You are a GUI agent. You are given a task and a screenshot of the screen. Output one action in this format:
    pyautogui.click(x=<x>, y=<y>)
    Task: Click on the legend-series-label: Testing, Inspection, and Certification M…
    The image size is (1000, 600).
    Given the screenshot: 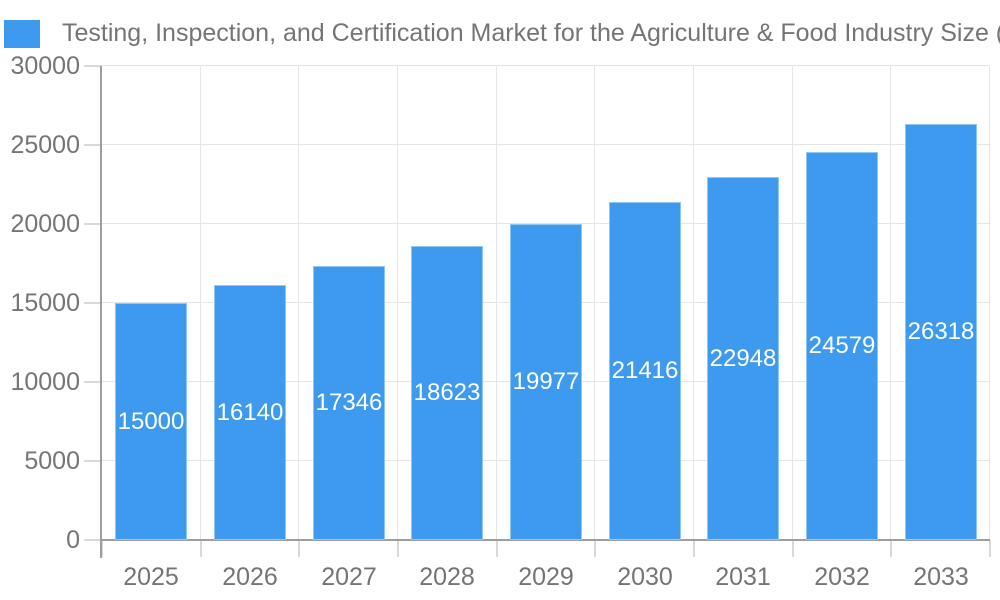 What is the action you would take?
    pyautogui.click(x=531, y=33)
    